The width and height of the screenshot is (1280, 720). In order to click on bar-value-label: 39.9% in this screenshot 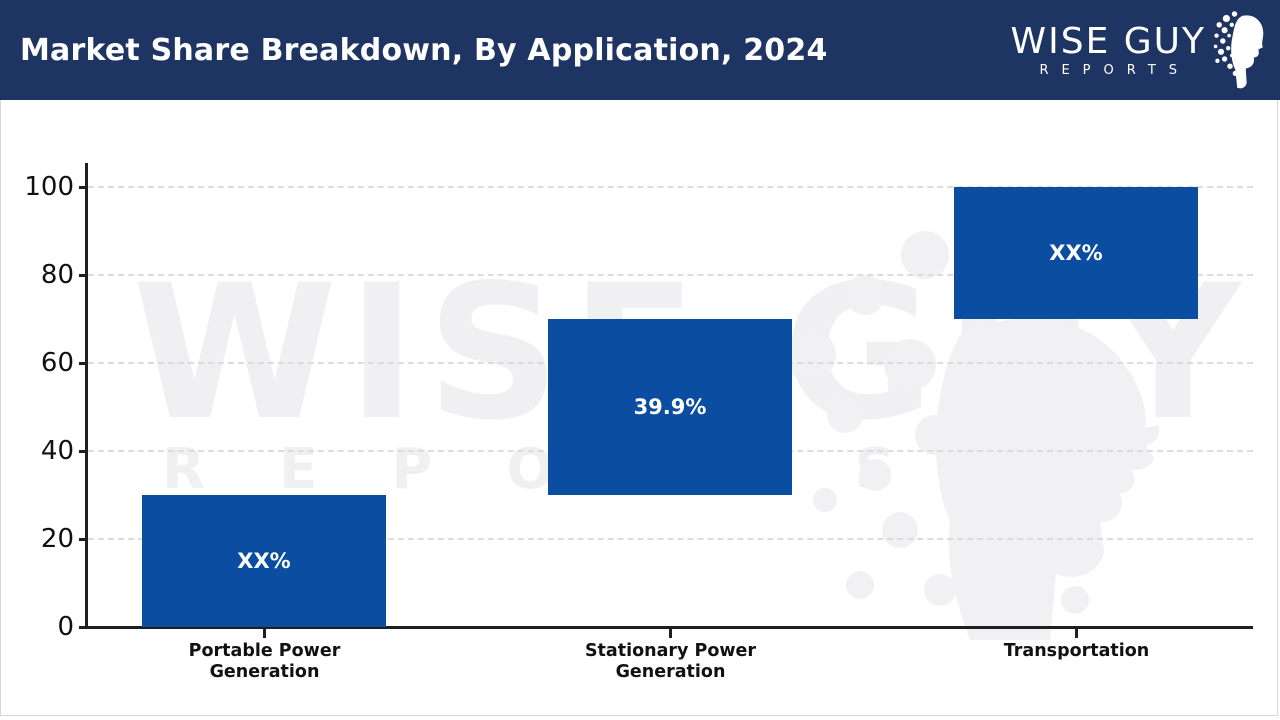, I will do `click(670, 407)`.